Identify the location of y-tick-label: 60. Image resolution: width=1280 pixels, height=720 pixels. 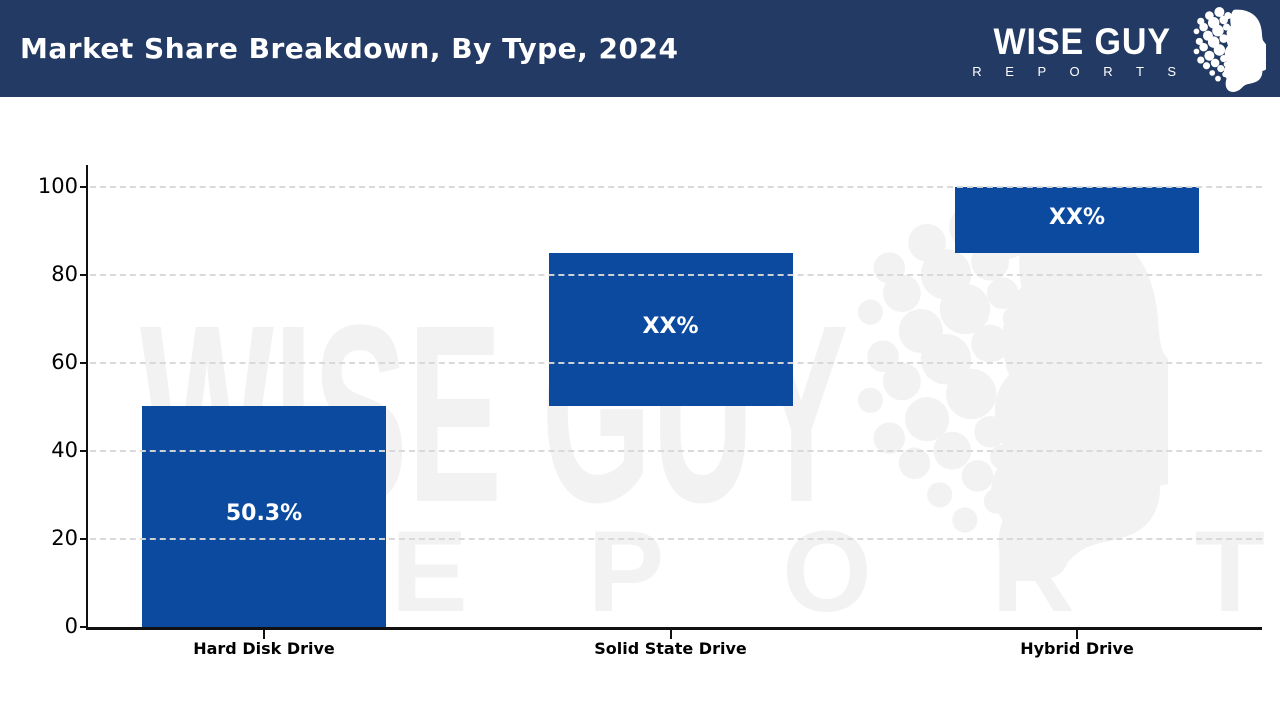
(64, 362).